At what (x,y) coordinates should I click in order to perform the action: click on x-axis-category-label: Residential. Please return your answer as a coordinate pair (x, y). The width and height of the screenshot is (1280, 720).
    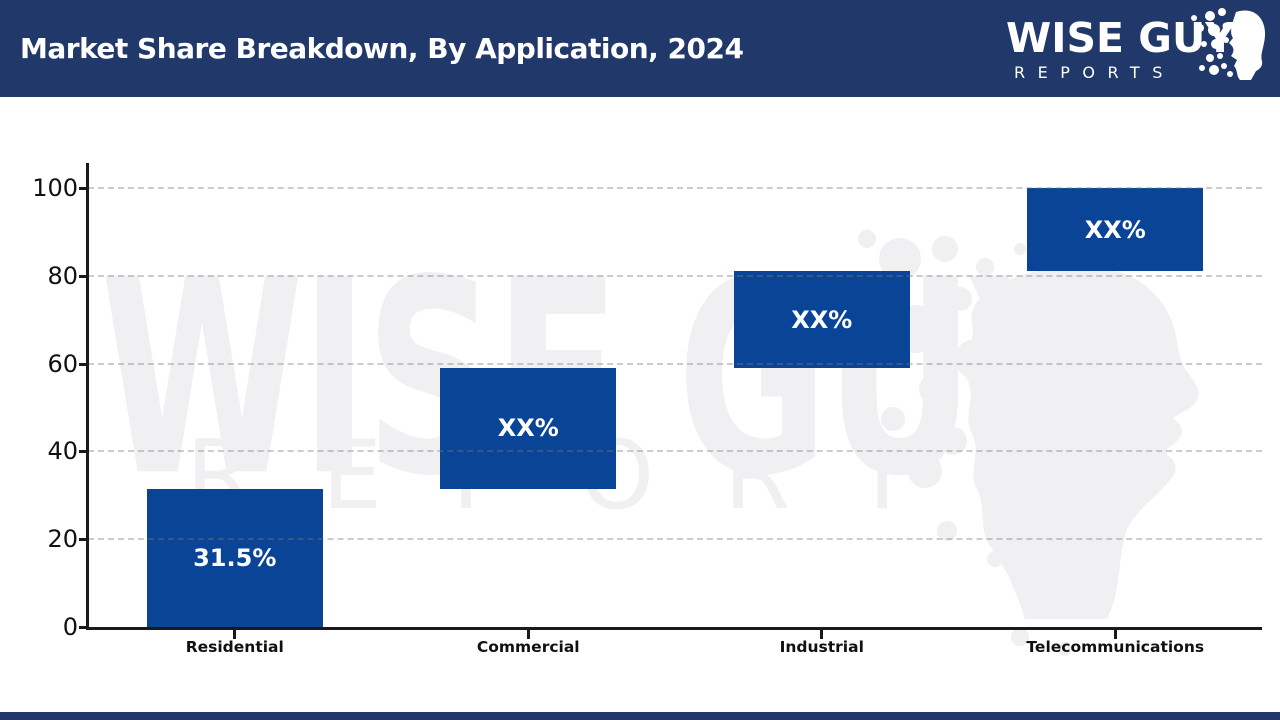
    Looking at the image, I should click on (234, 647).